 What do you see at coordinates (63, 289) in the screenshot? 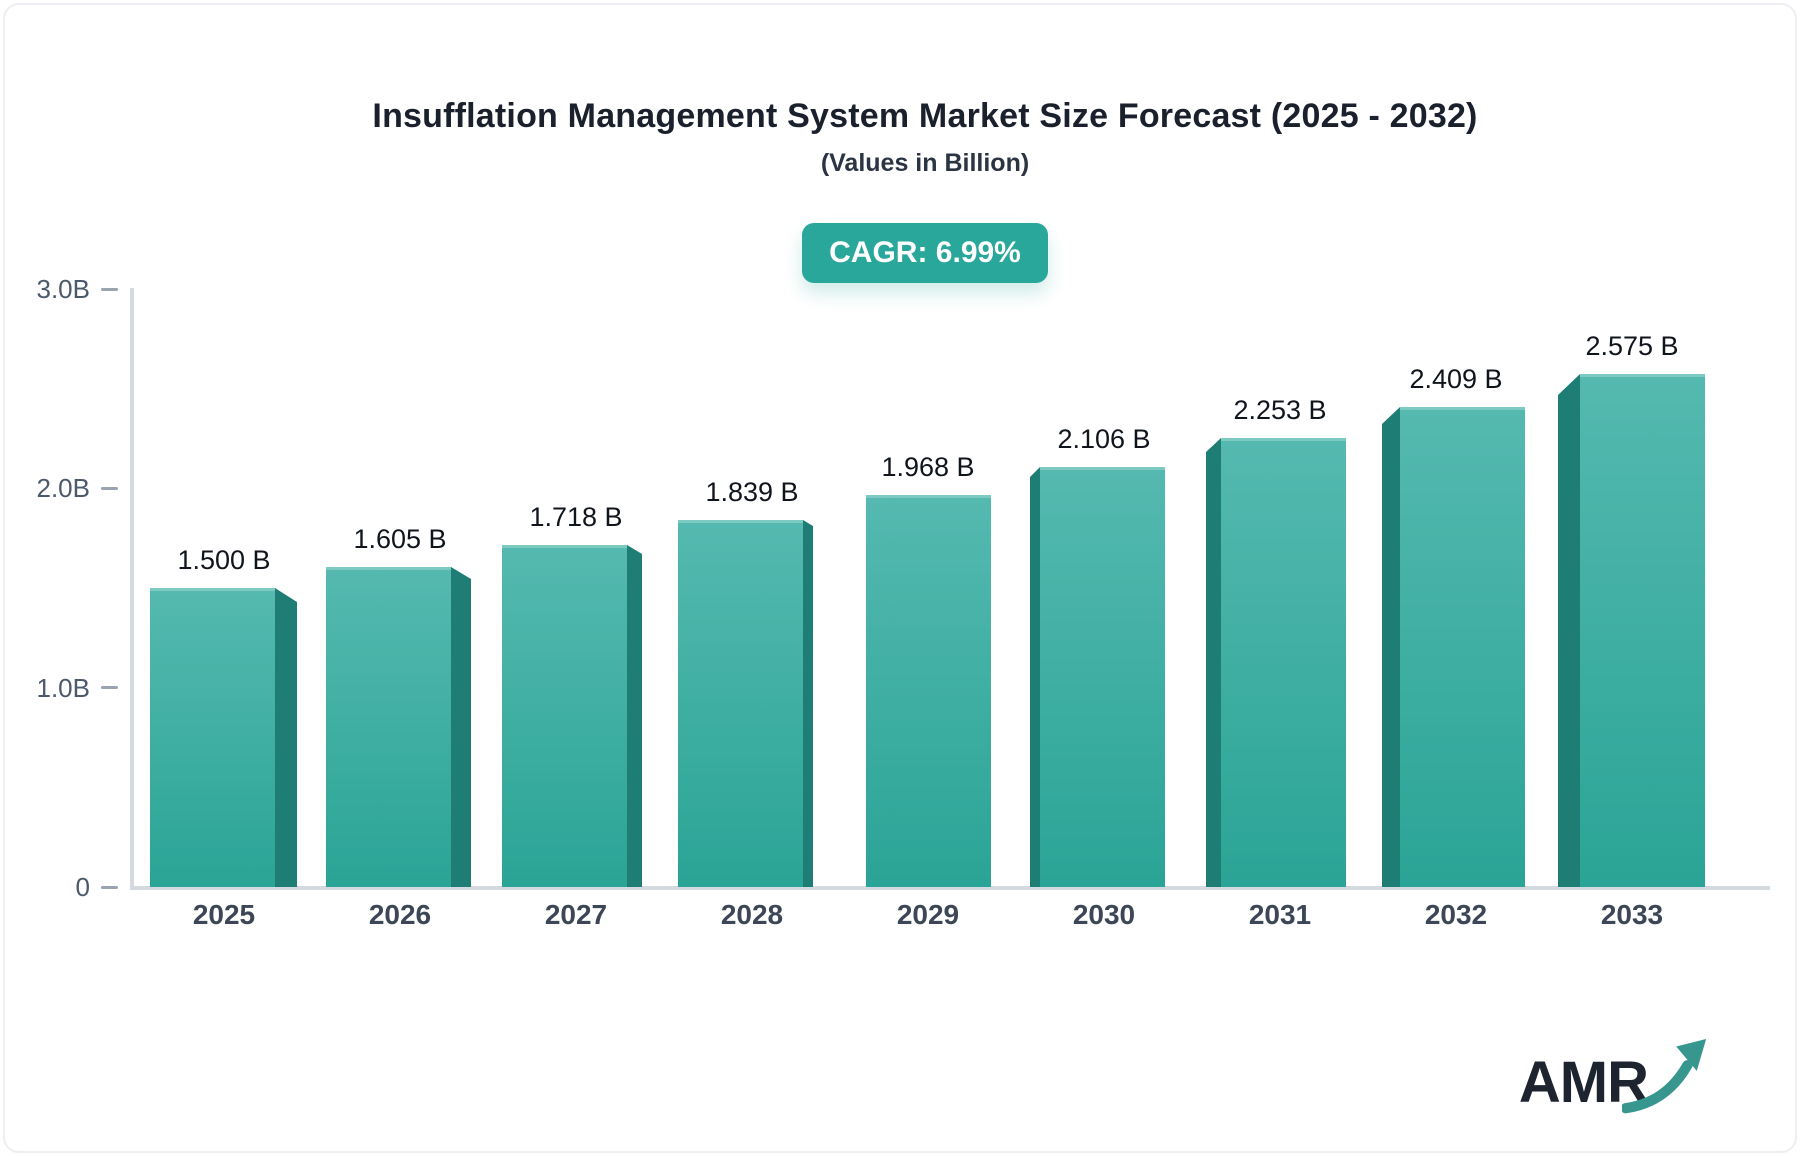
I see `y-axis-tick-label: 3.0B` at bounding box center [63, 289].